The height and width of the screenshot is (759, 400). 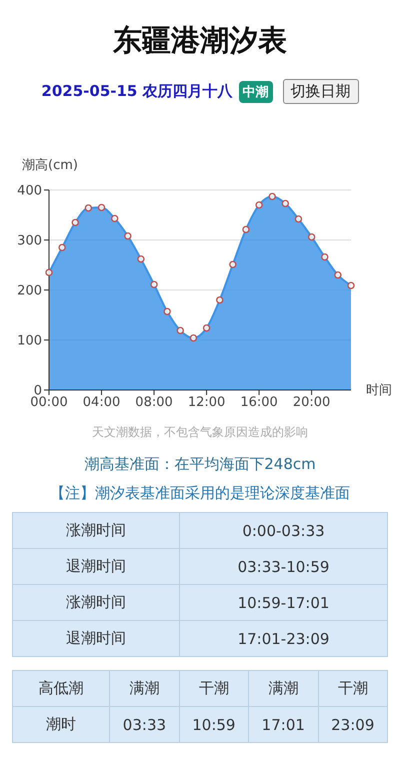 What do you see at coordinates (259, 402) in the screenshot?
I see `x-tick-label: 16:00` at bounding box center [259, 402].